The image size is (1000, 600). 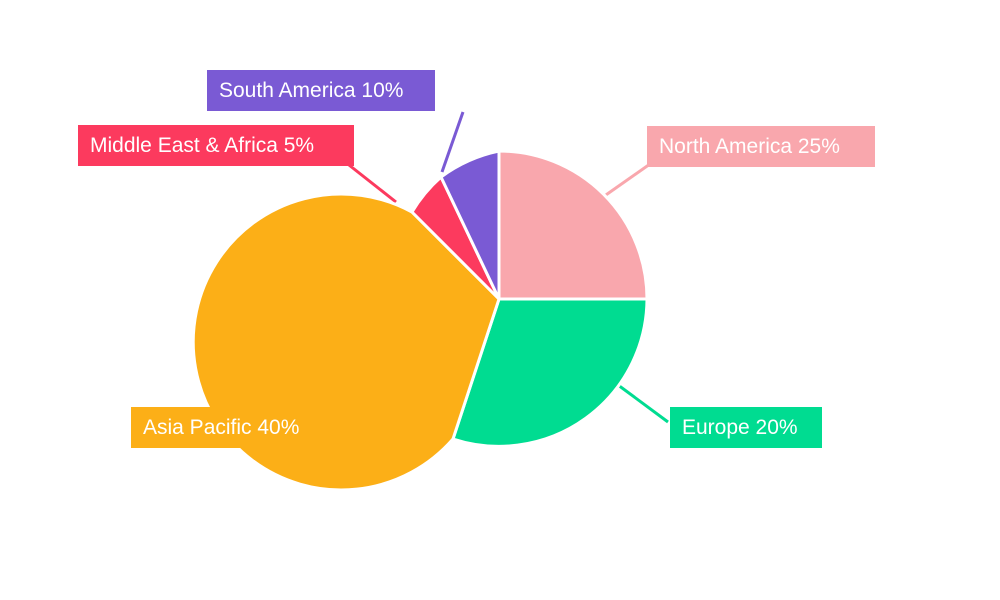 I want to click on pie-slice-south-america, so click(x=470, y=225).